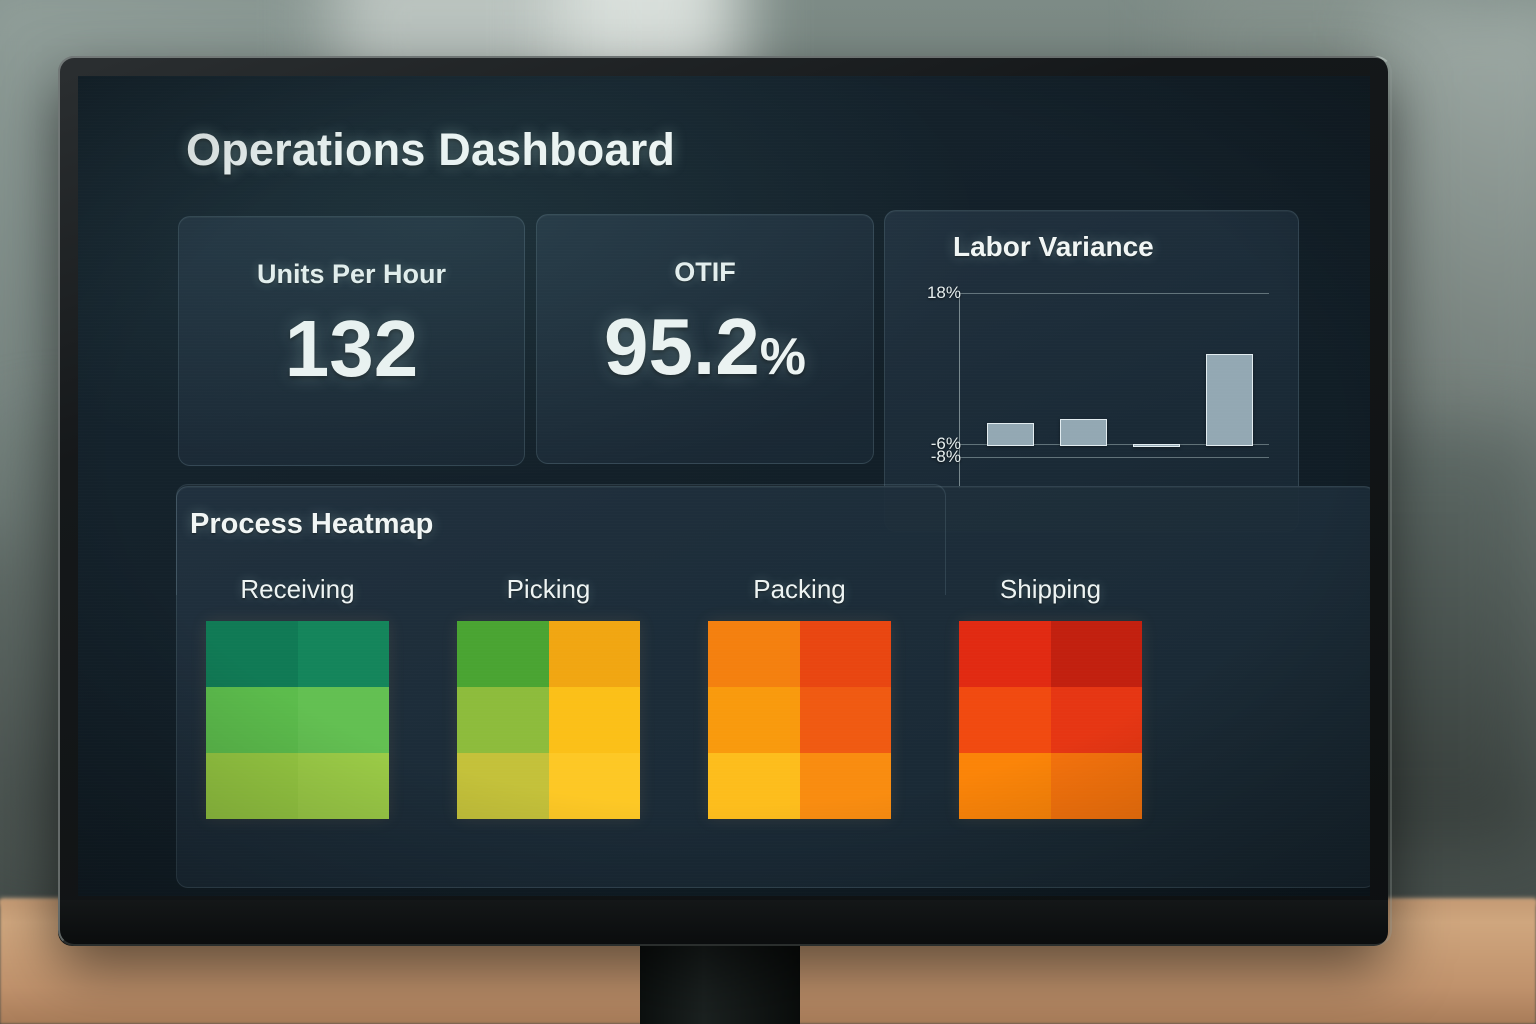  I want to click on page-title: Operations Dashboard, so click(431, 149).